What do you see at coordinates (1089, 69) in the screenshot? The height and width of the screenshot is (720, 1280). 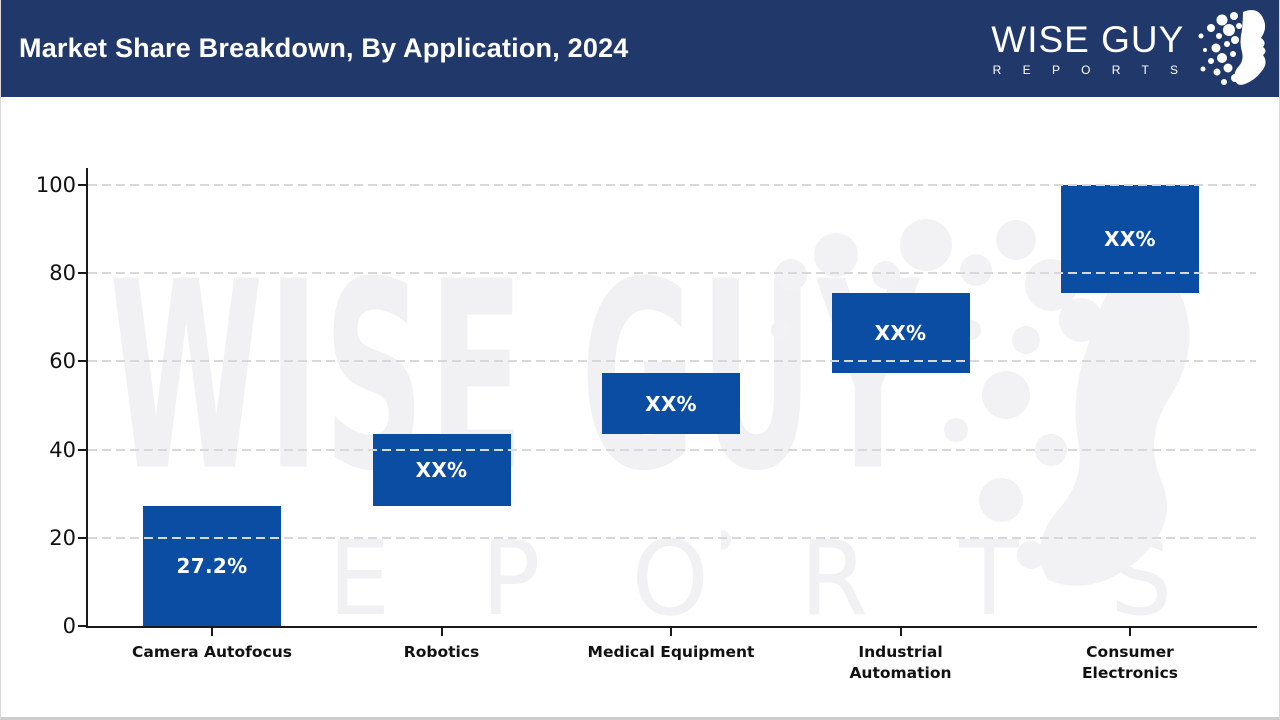 I see `logo-subtext: R E P O R T S` at bounding box center [1089, 69].